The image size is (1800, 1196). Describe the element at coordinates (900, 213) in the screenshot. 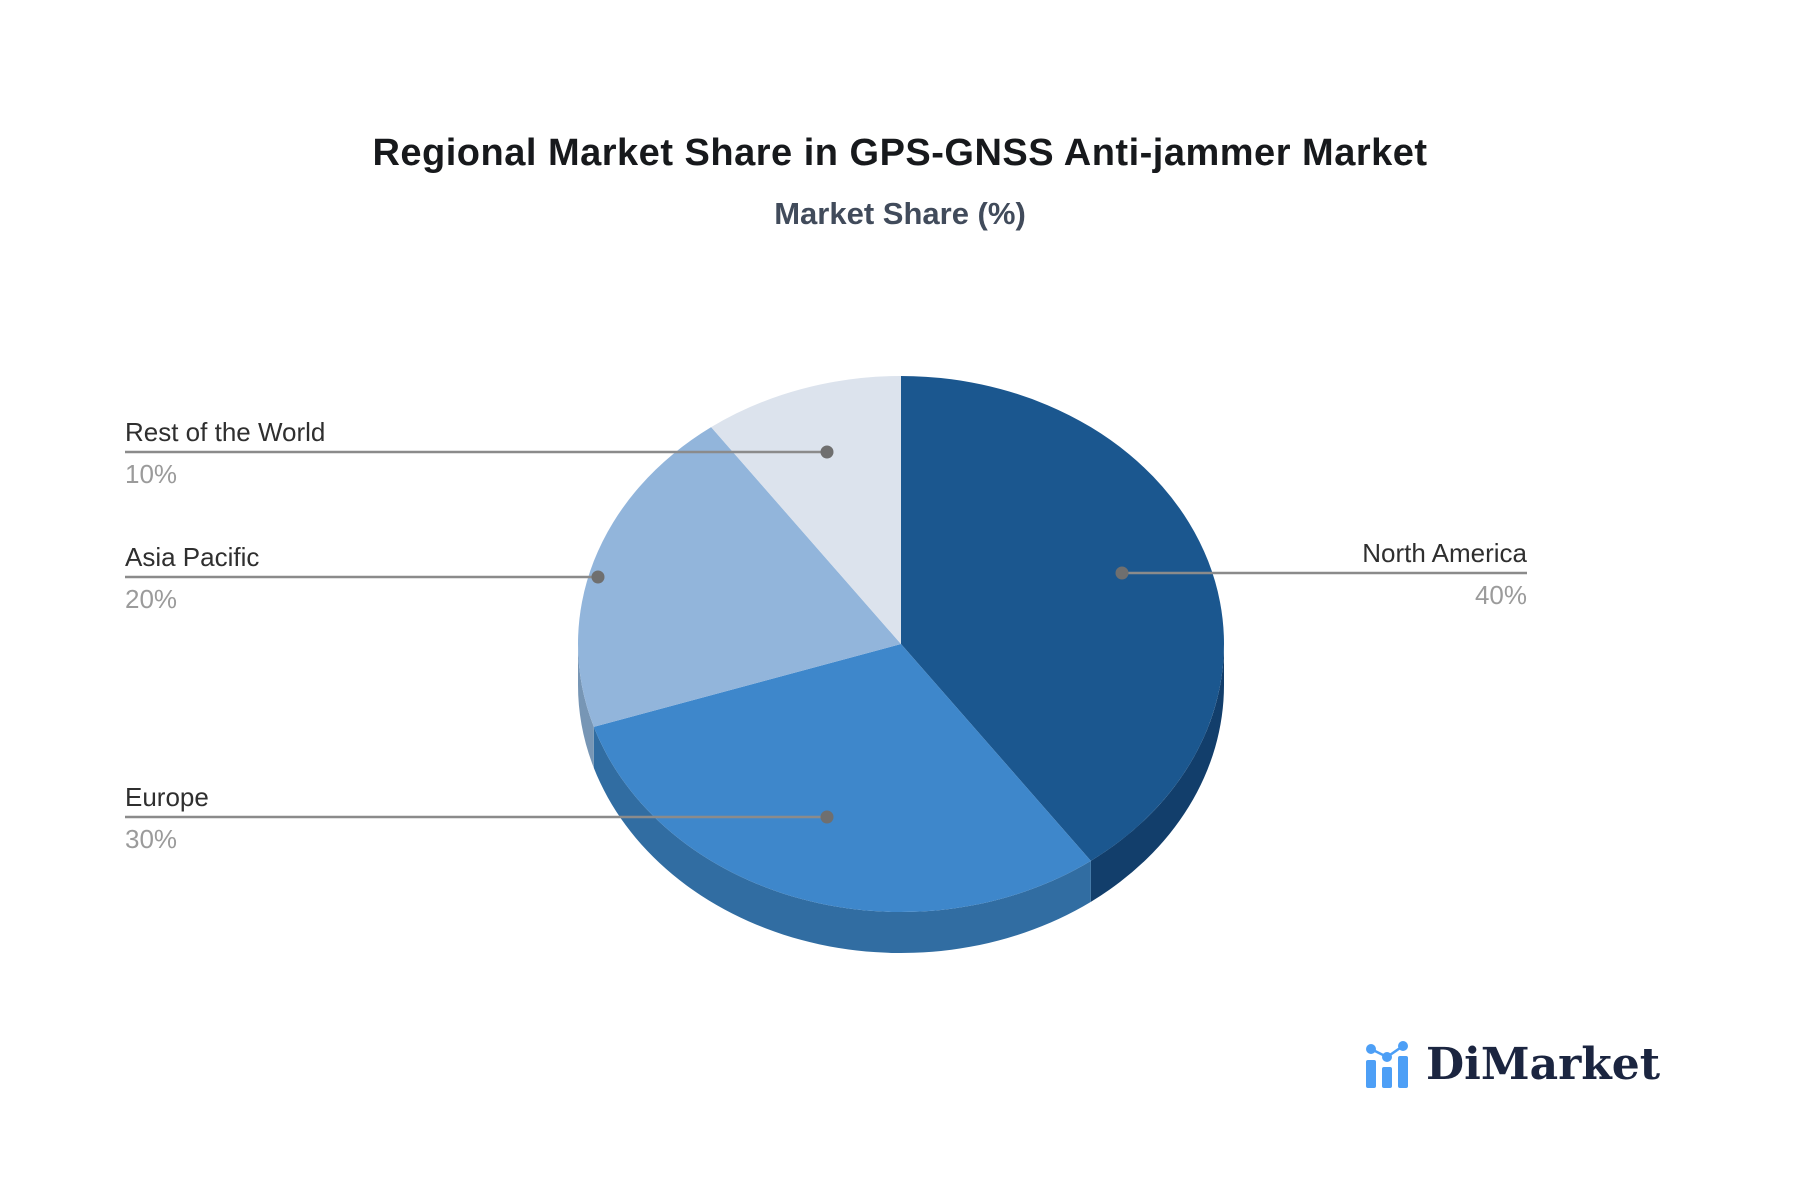

I see `chart-subtitle: Market Share (%)` at that location.